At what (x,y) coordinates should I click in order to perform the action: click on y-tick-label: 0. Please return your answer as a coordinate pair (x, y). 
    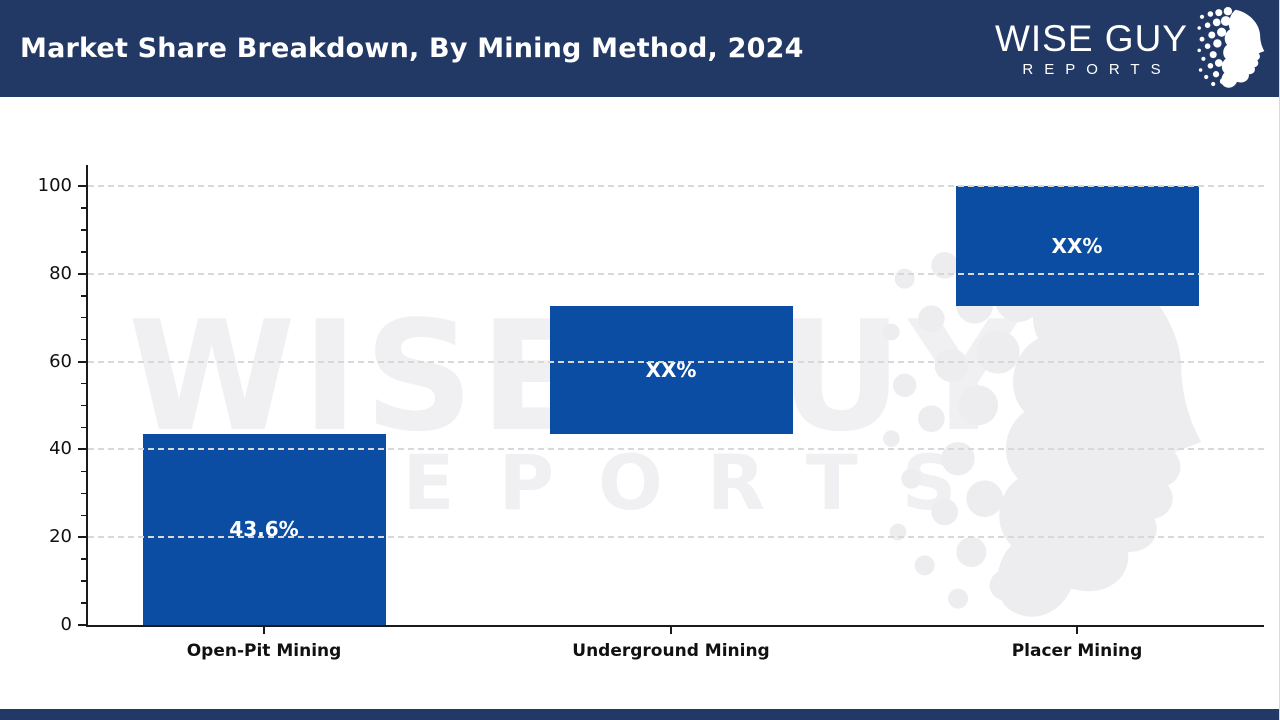
    Looking at the image, I should click on (66, 624).